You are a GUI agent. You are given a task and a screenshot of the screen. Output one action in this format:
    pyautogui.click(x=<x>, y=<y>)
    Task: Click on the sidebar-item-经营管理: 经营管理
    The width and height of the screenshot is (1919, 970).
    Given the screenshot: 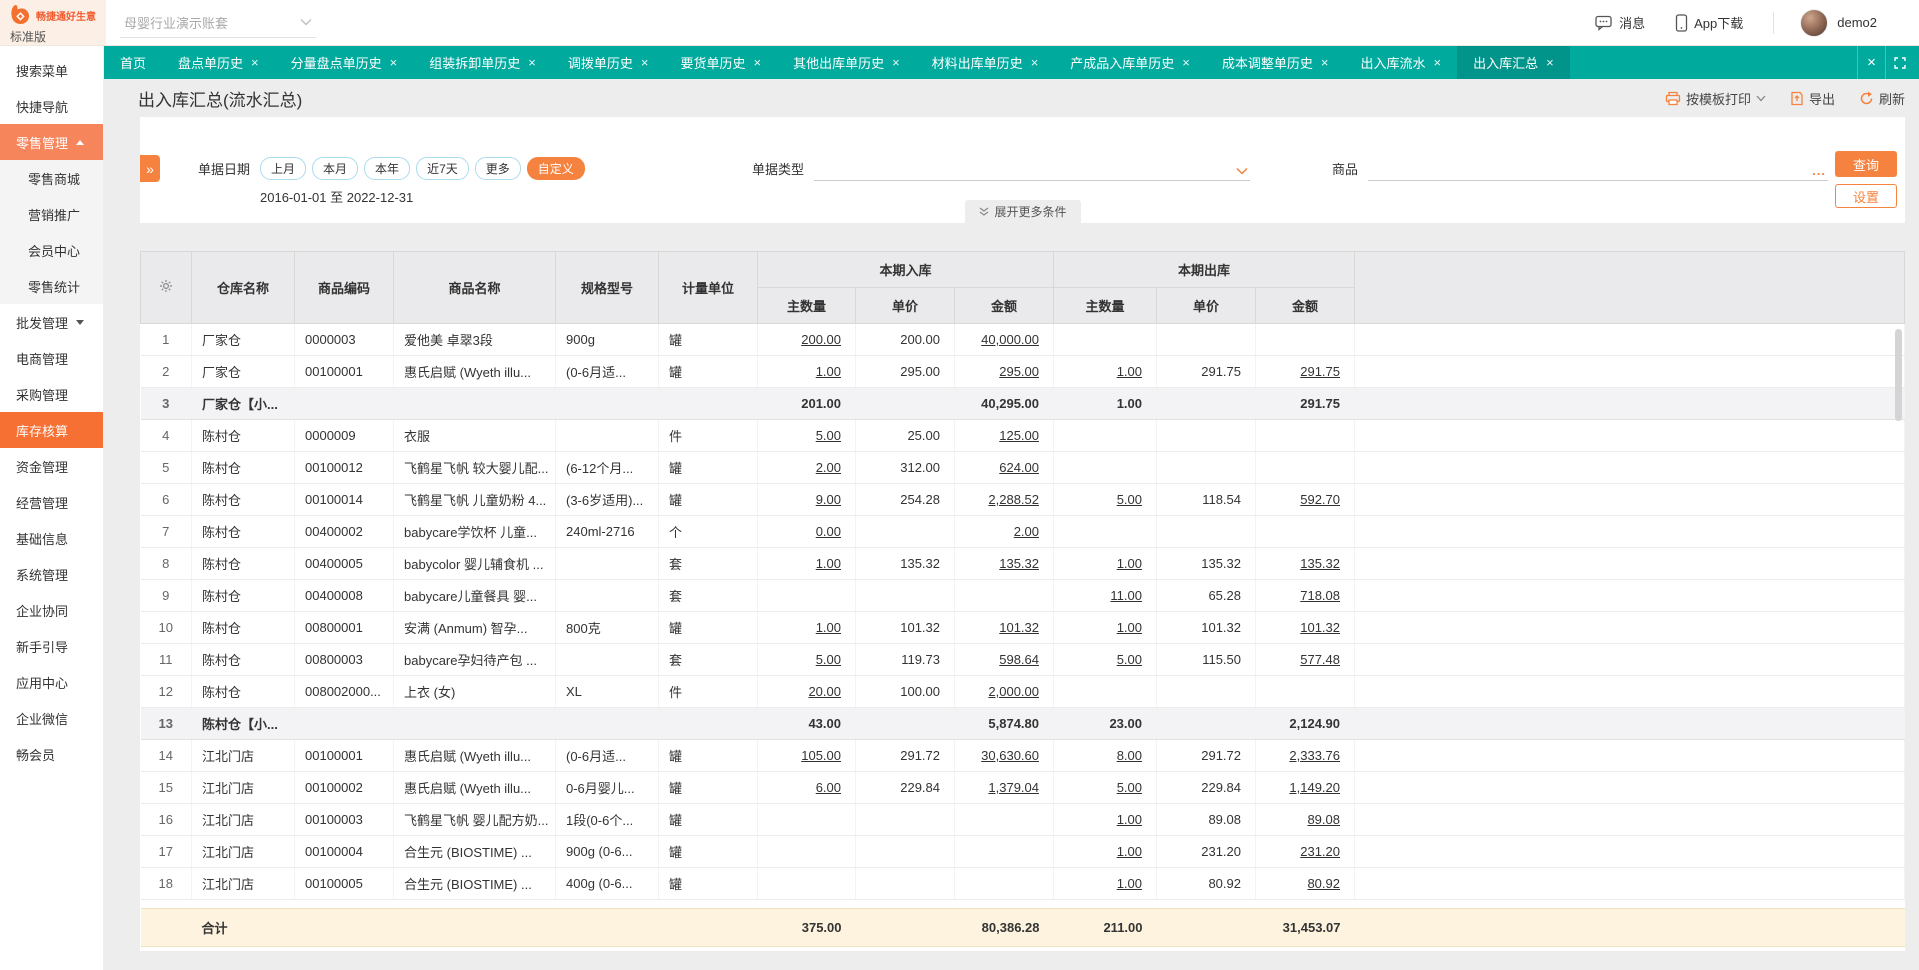 What is the action you would take?
    pyautogui.click(x=51, y=502)
    